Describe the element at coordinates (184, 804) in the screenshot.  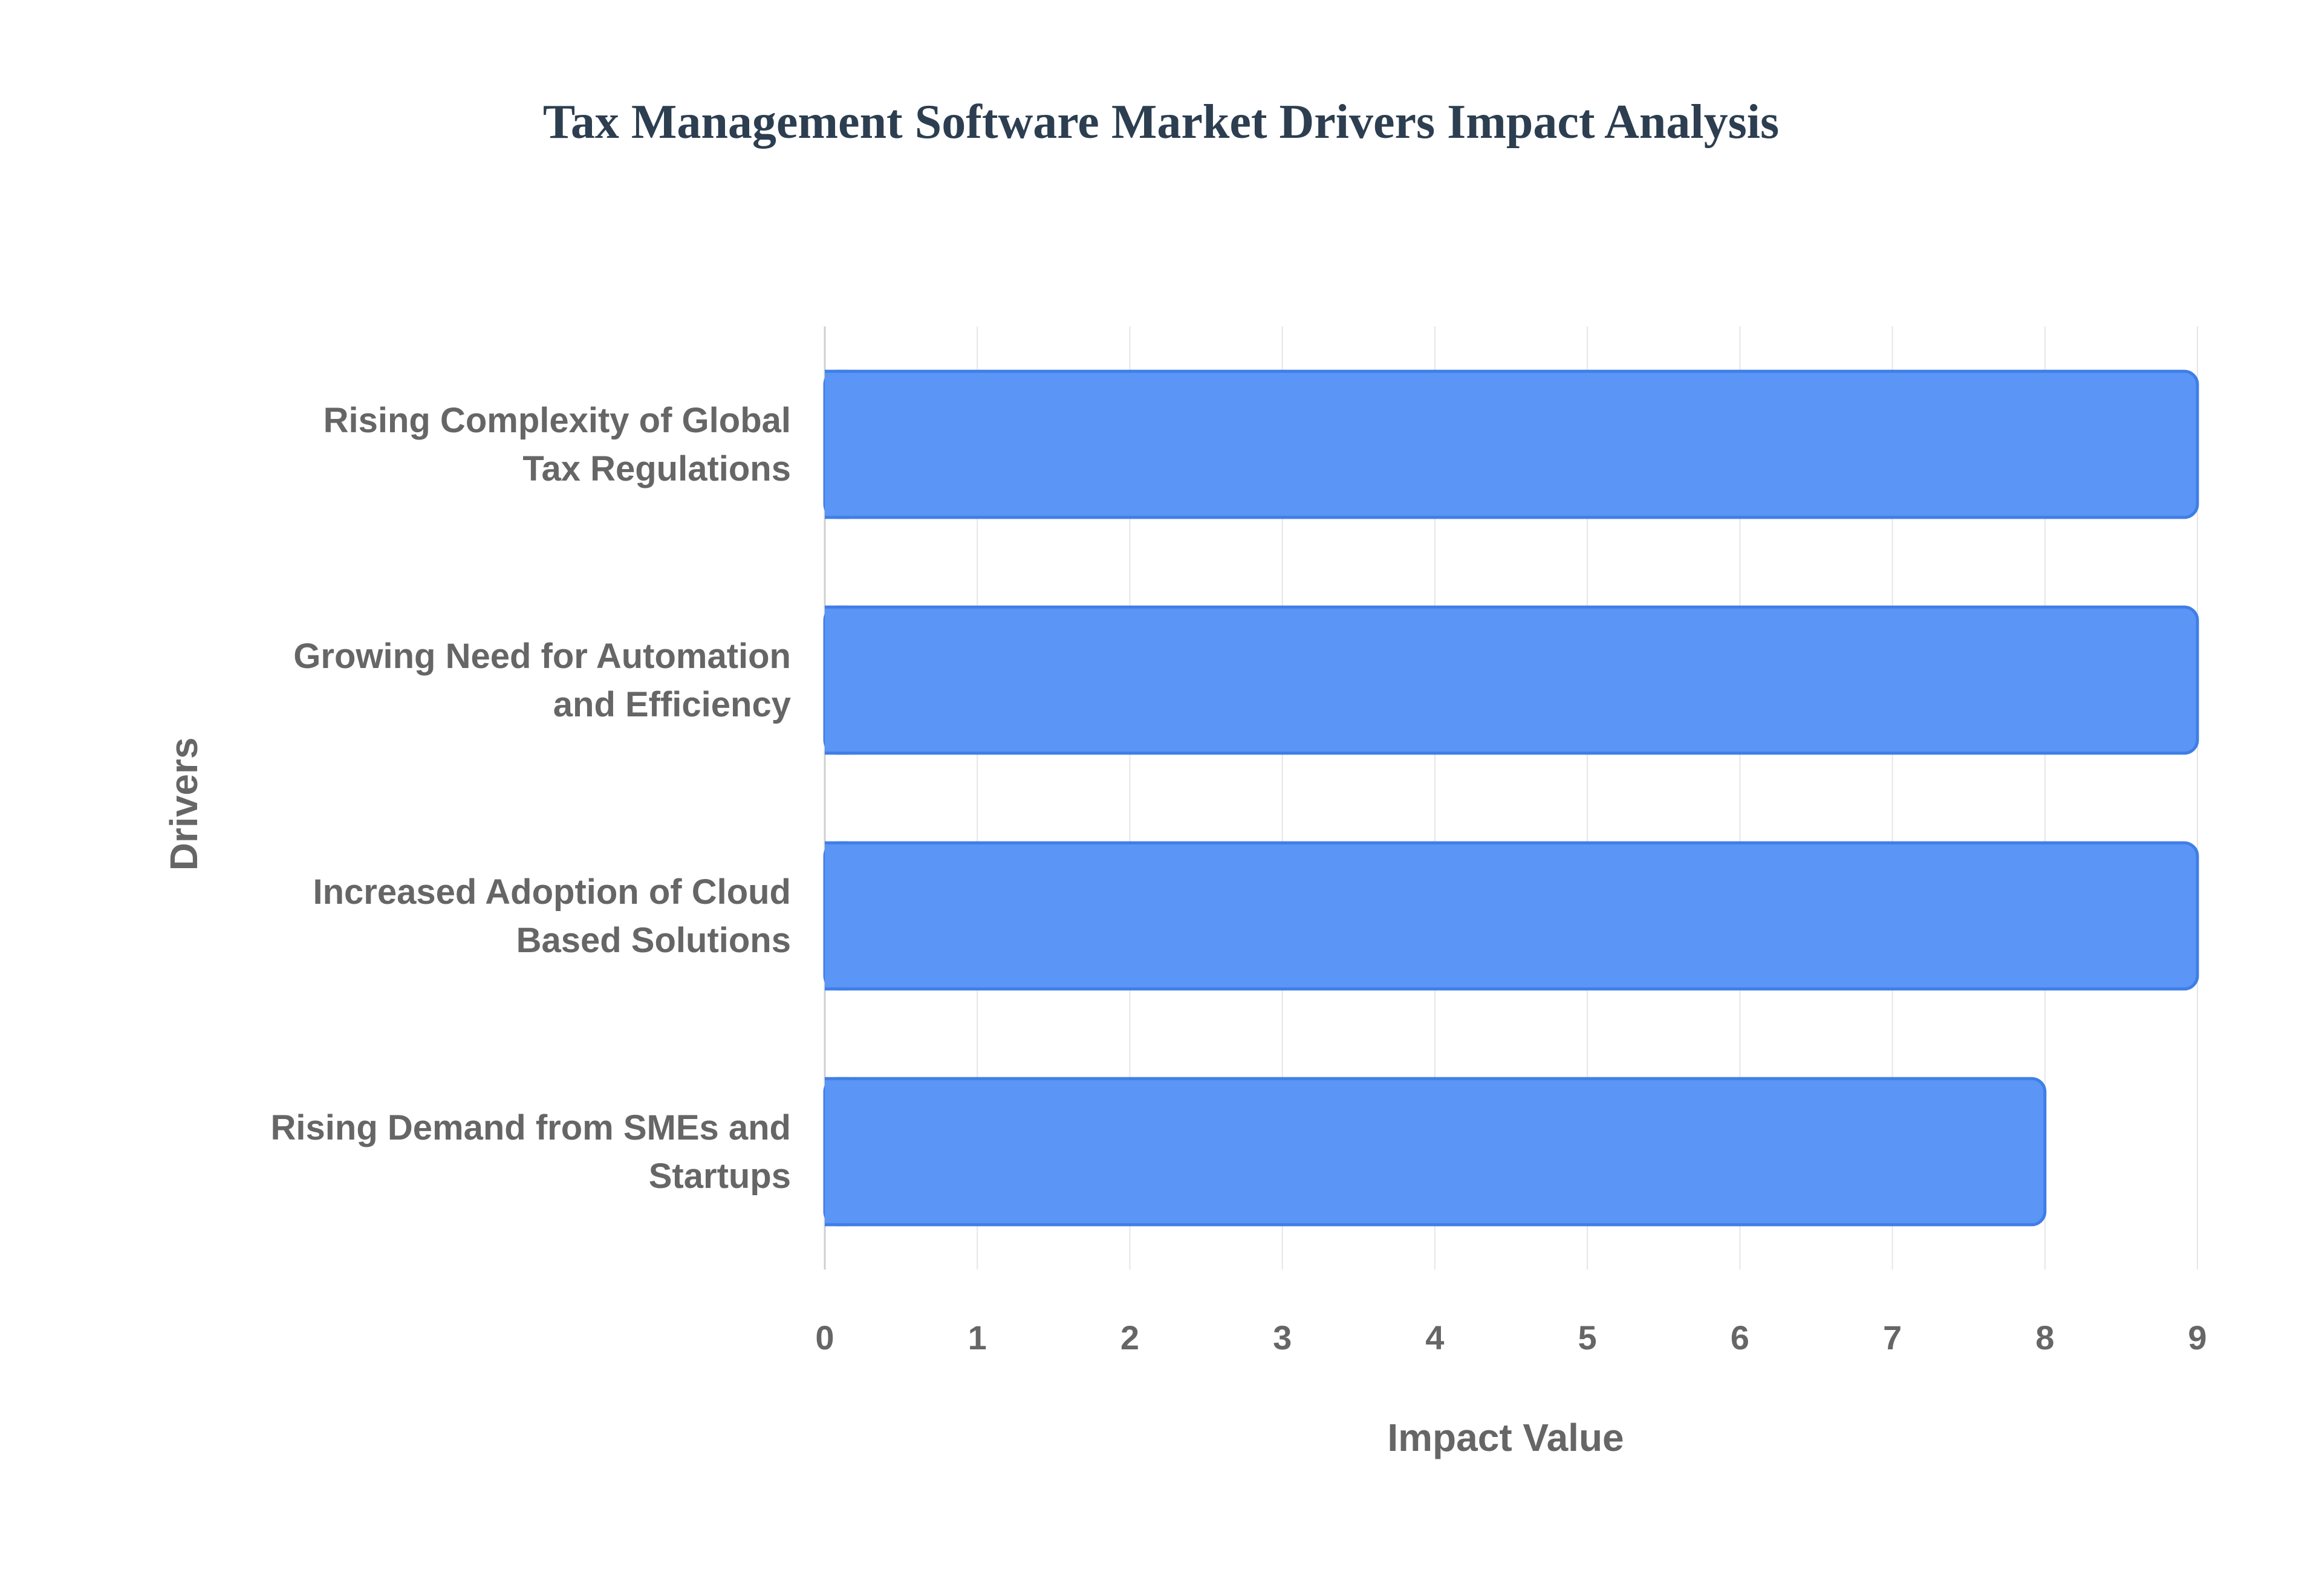
I see `y-axis-label: Drivers` at that location.